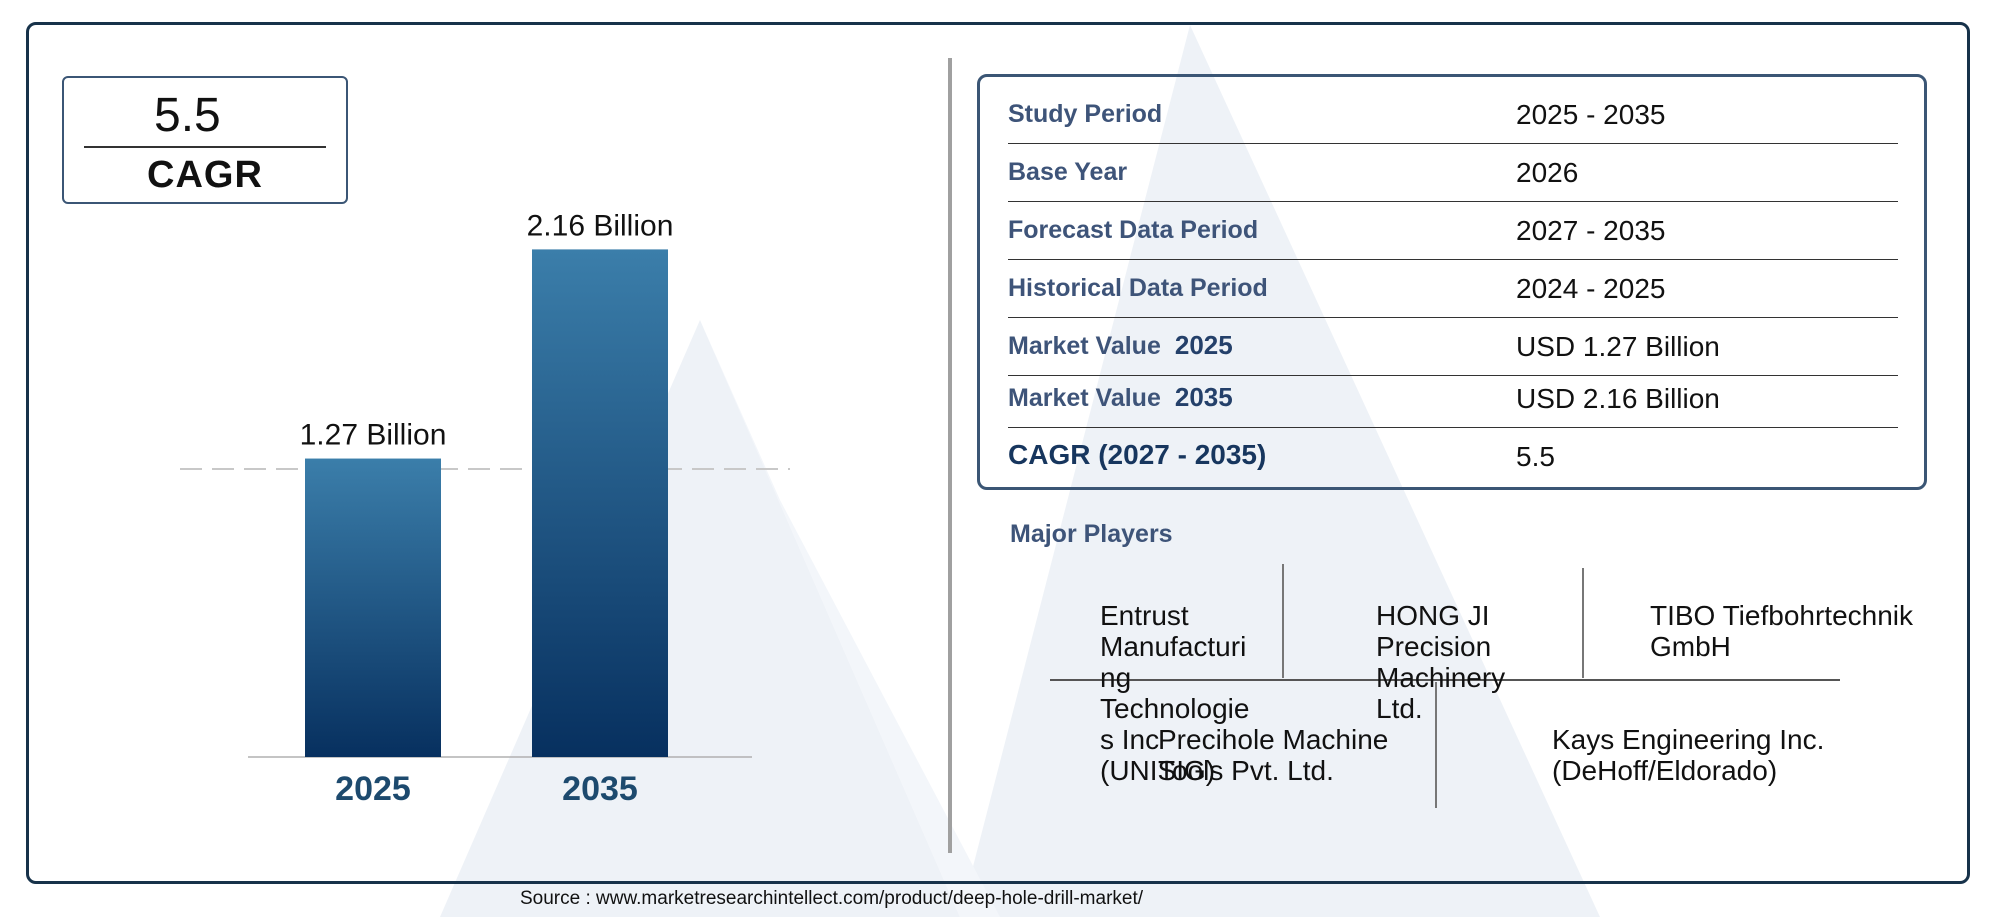 The height and width of the screenshot is (917, 2000). Describe the element at coordinates (1133, 230) in the screenshot. I see `info-label: Forecast Data Period` at that location.